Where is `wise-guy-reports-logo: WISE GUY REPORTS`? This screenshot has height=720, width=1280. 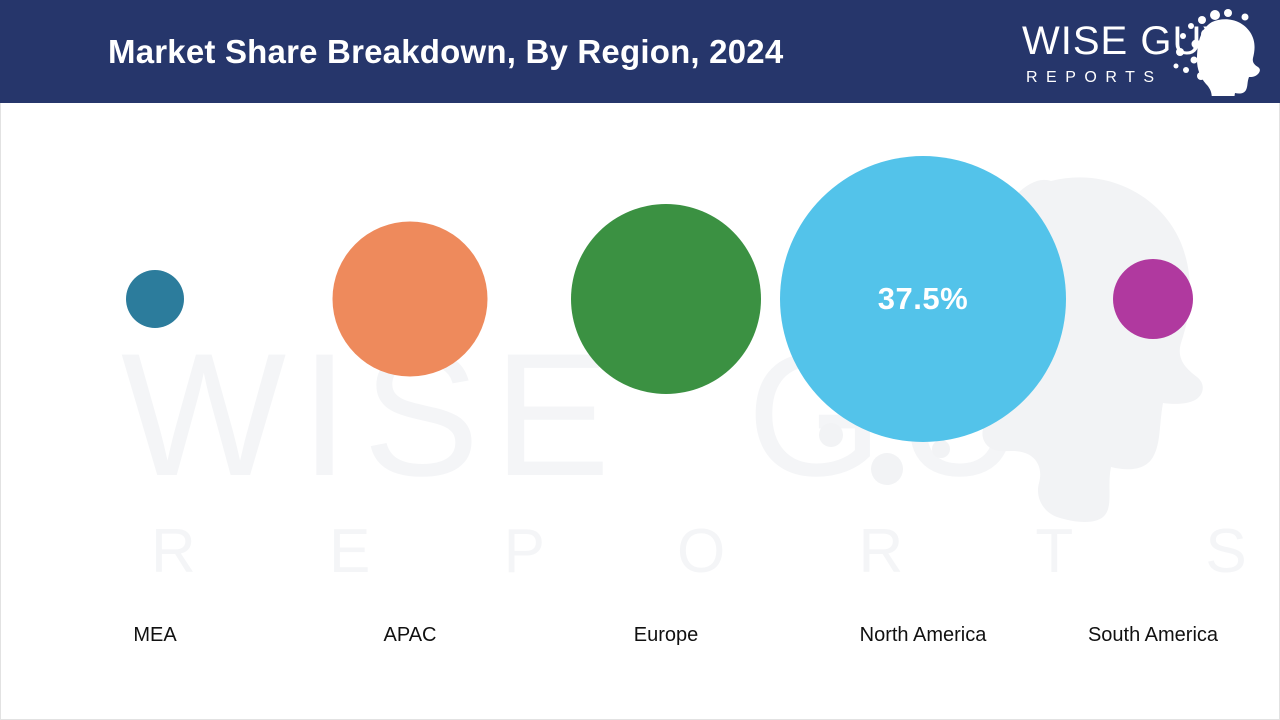 wise-guy-reports-logo: WISE GUY REPORTS is located at coordinates (1141, 52).